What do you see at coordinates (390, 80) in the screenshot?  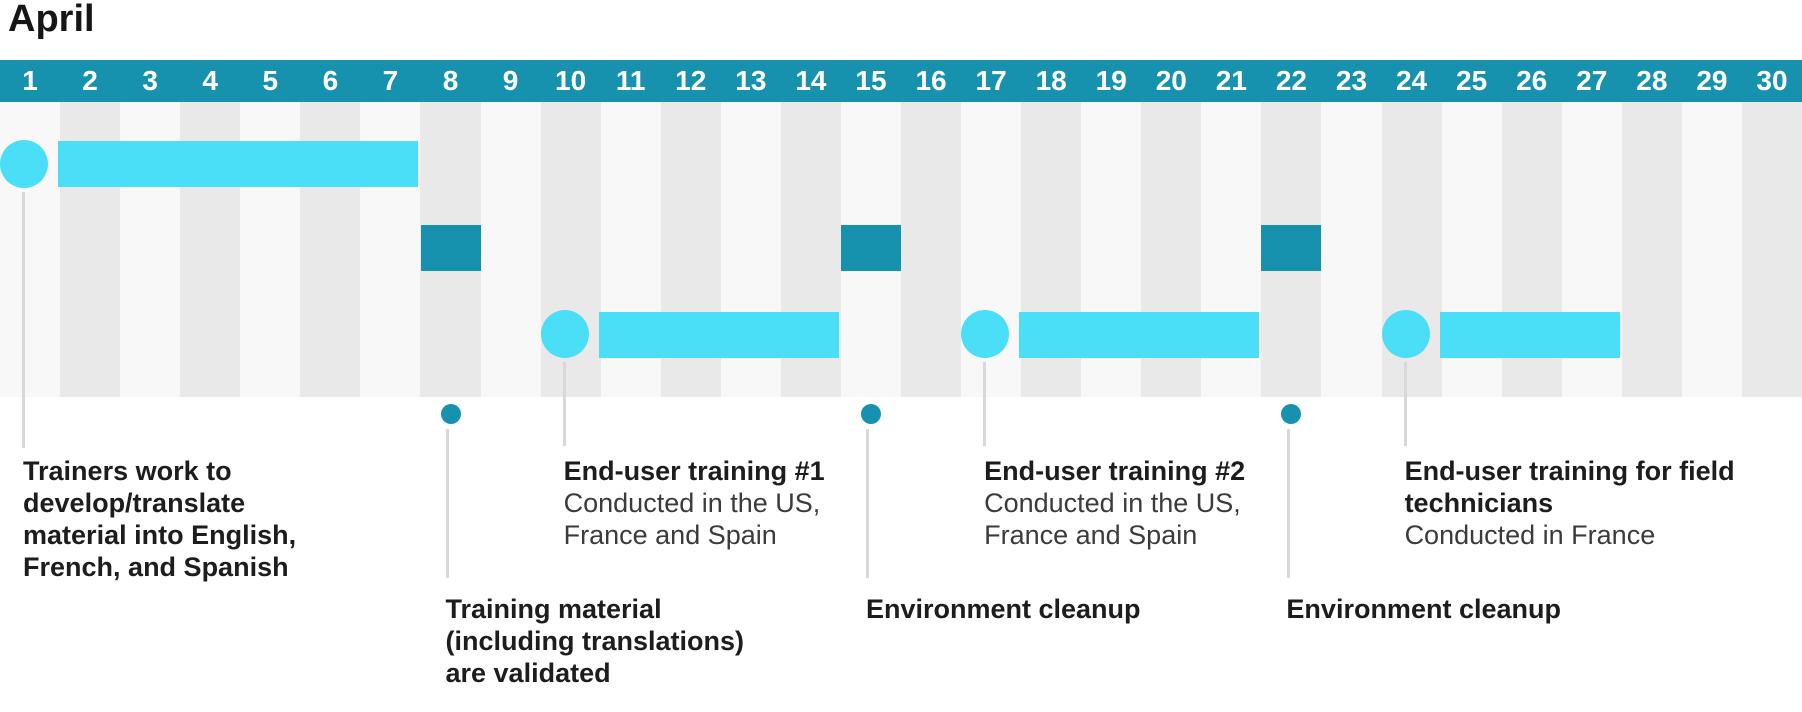 I see `day-label: 7` at bounding box center [390, 80].